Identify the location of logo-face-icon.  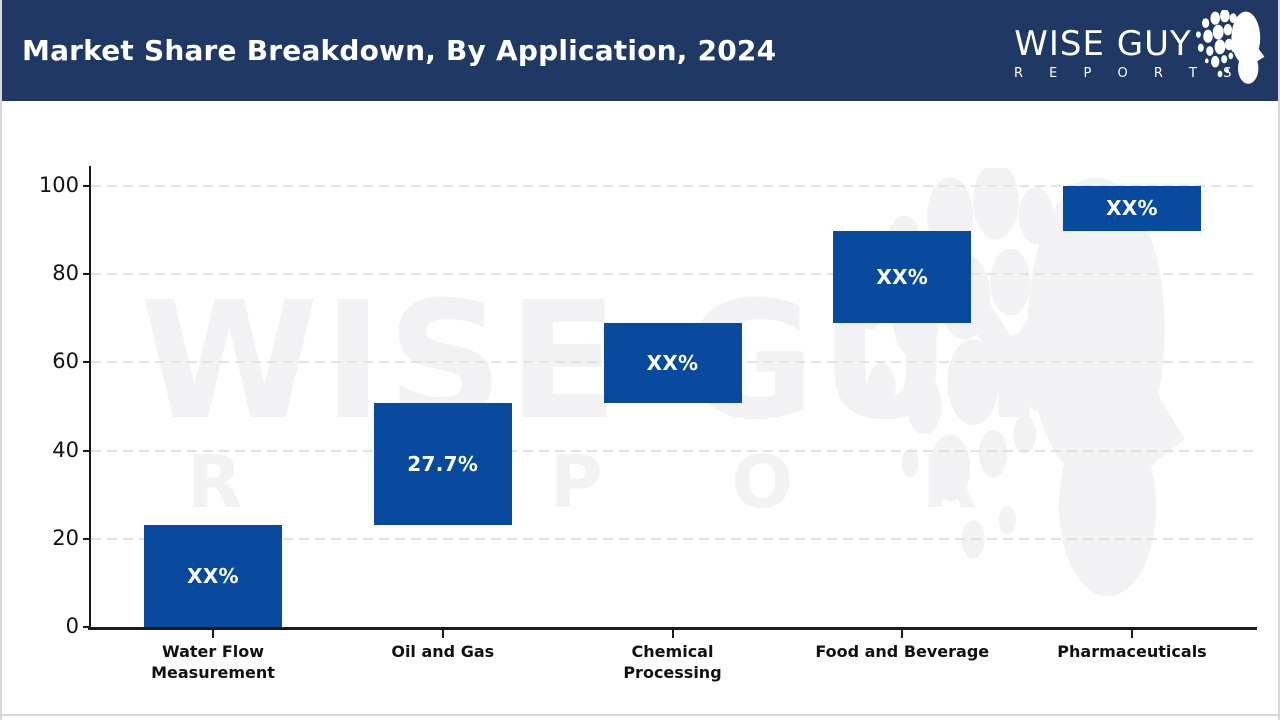
(1230, 47).